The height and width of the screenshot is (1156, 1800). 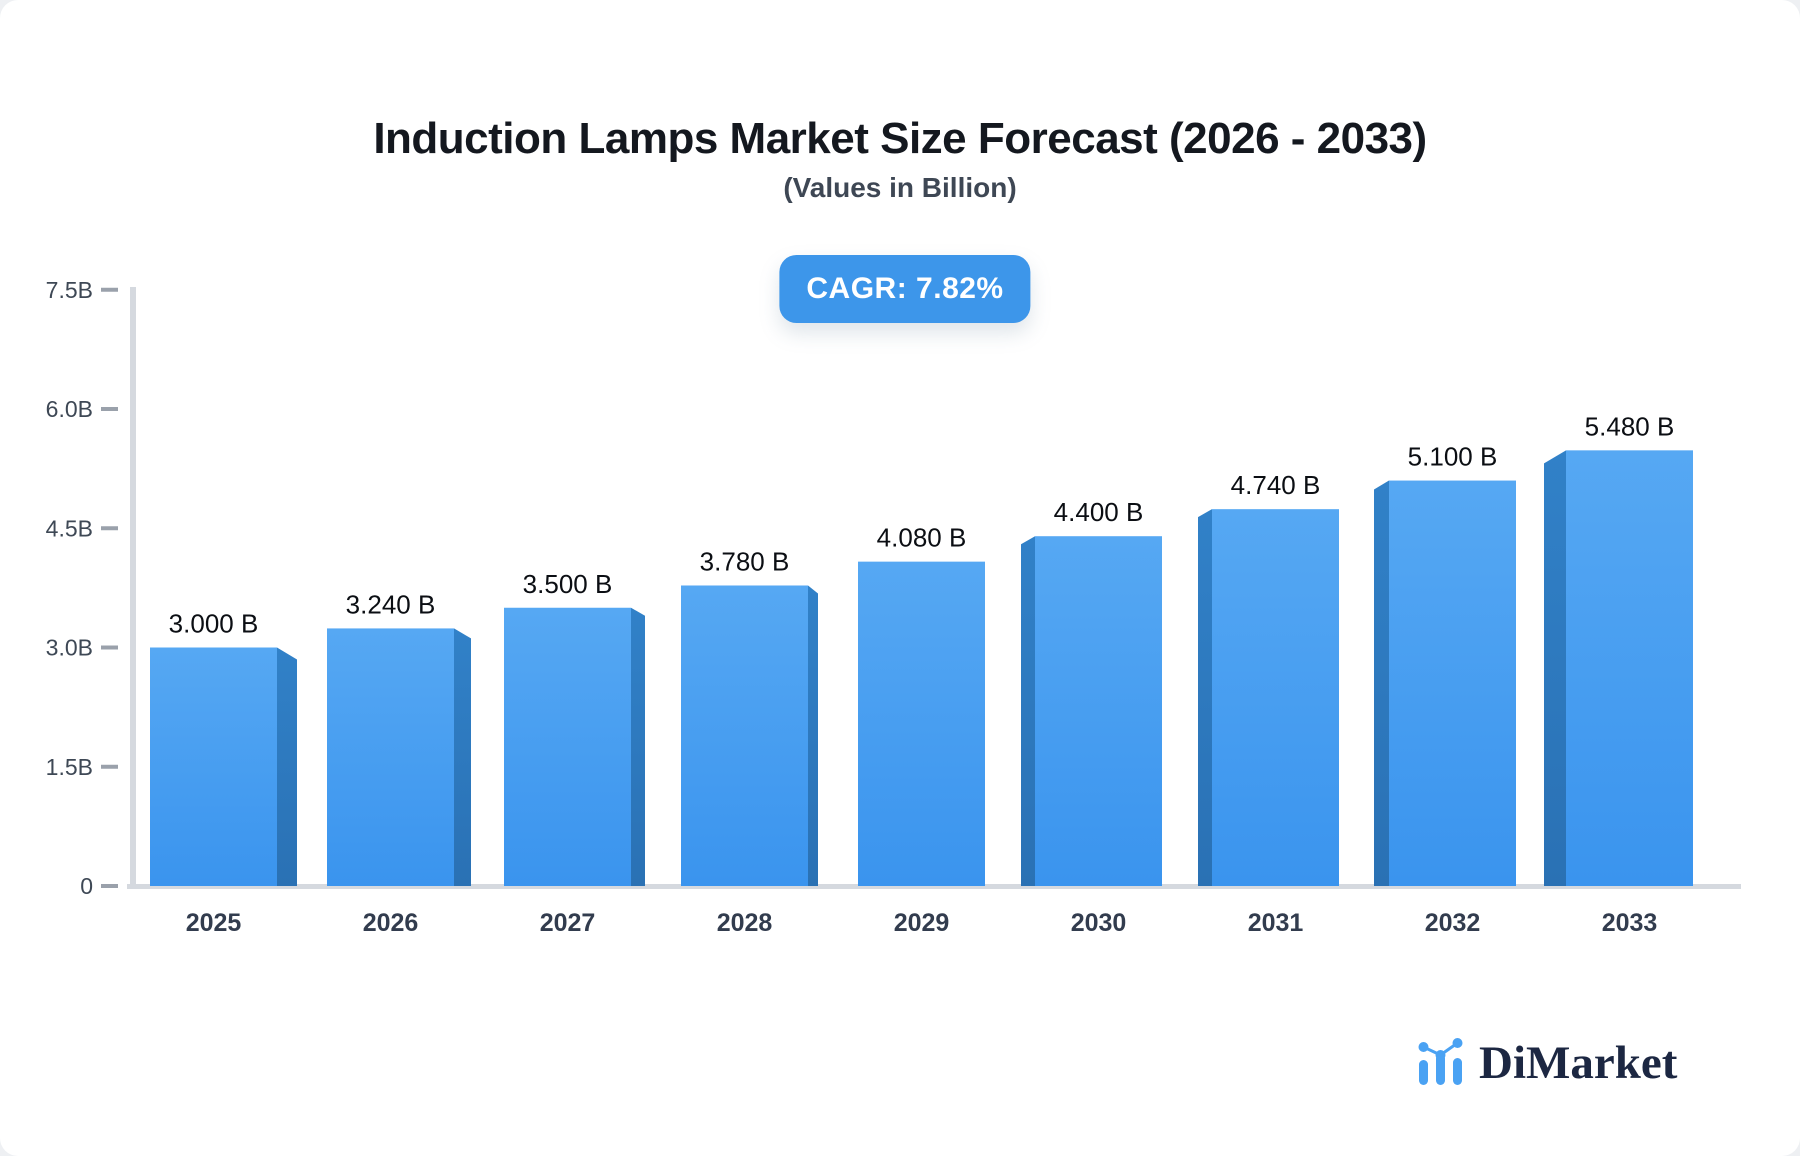 What do you see at coordinates (900, 187) in the screenshot?
I see `chart-subtitle: (Values in Billion)` at bounding box center [900, 187].